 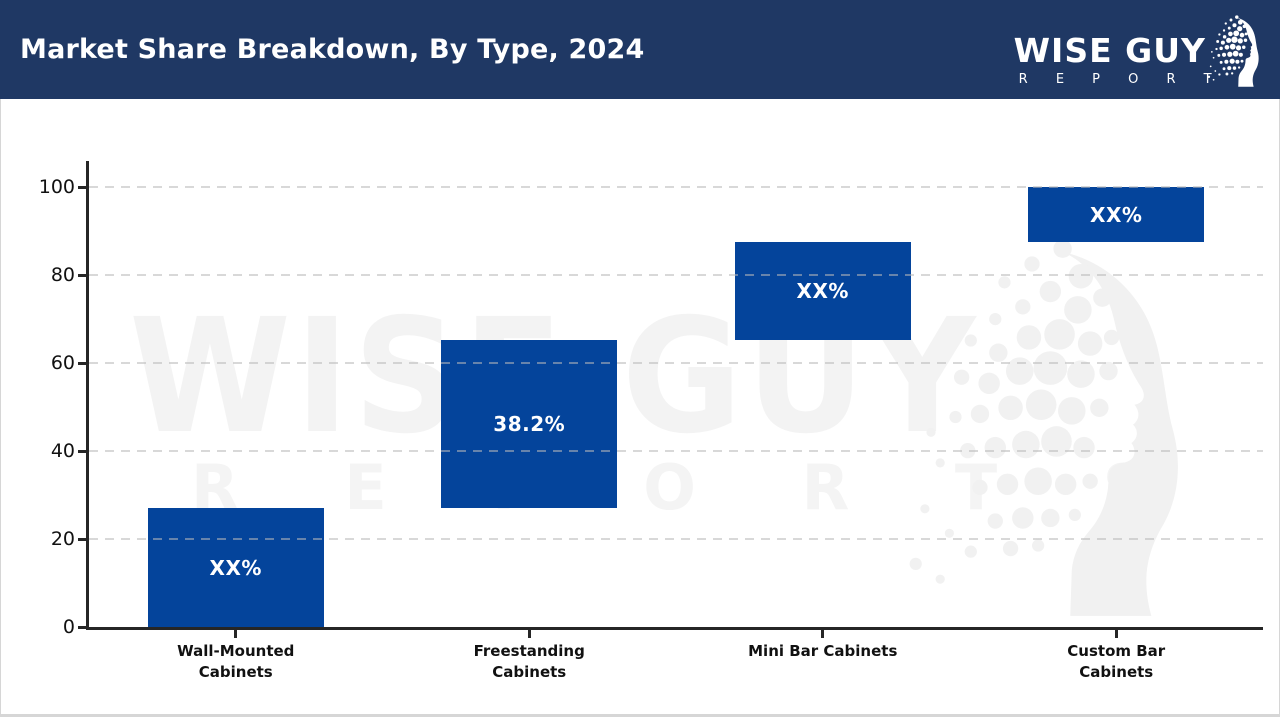 I want to click on watermark-subtitle: R E P O R T S, so click(x=690, y=487).